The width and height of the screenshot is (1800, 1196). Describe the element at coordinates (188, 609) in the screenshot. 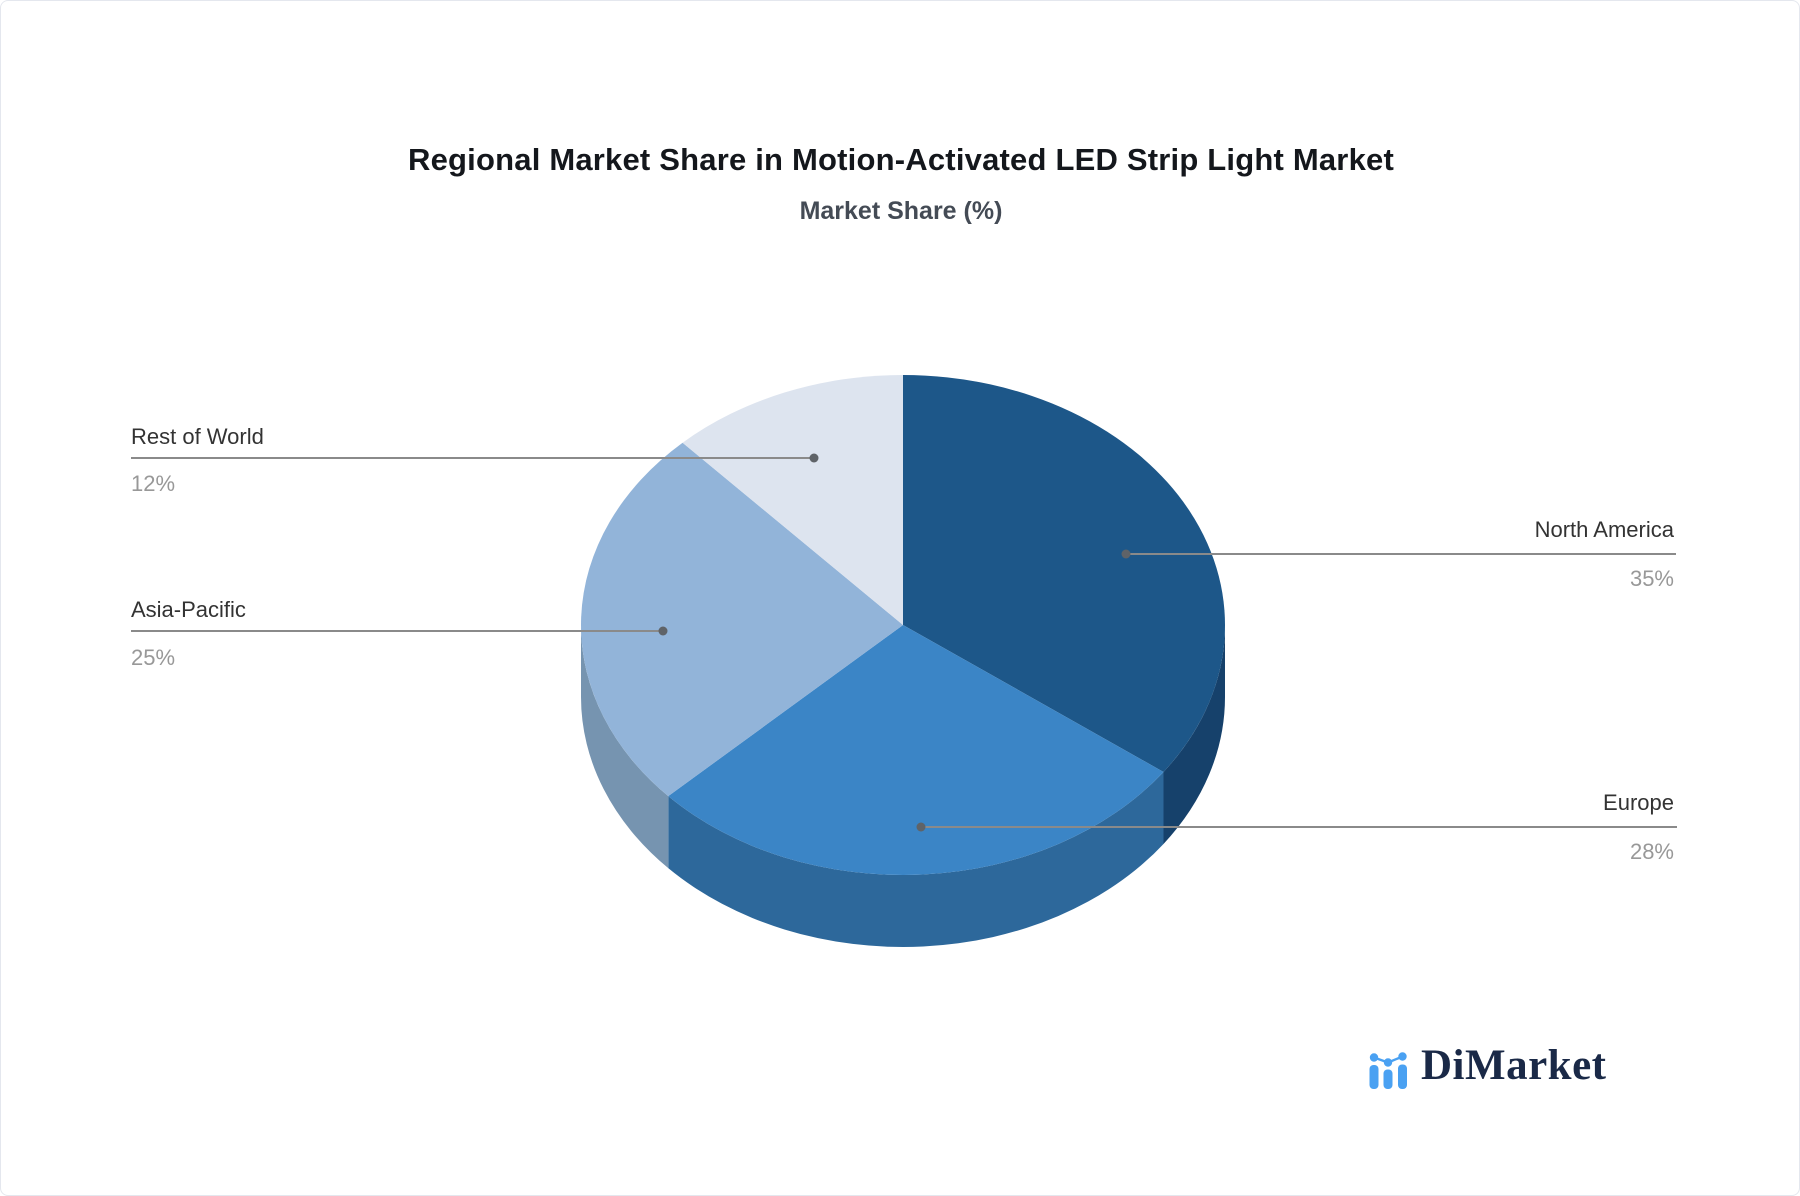

I see `slice-label-asia-pacific: Asia-Pacific` at that location.